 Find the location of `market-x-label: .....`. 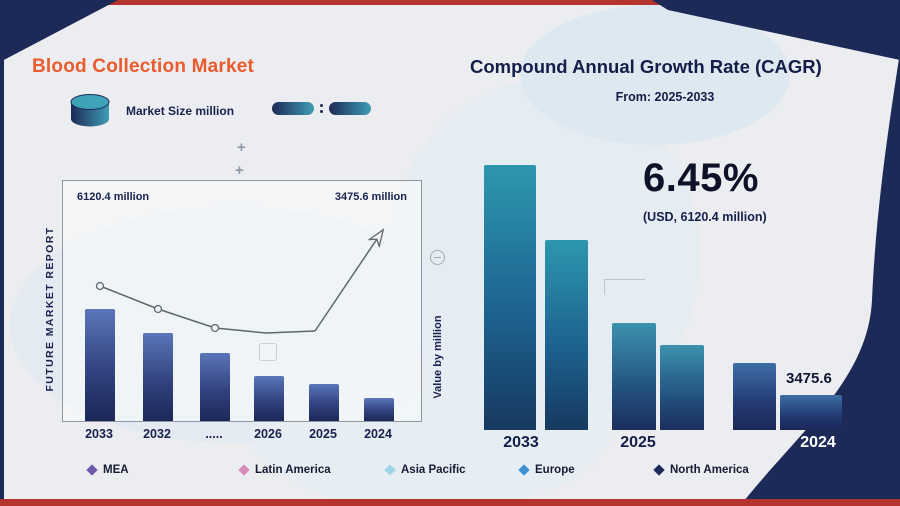

market-x-label: ..... is located at coordinates (214, 434).